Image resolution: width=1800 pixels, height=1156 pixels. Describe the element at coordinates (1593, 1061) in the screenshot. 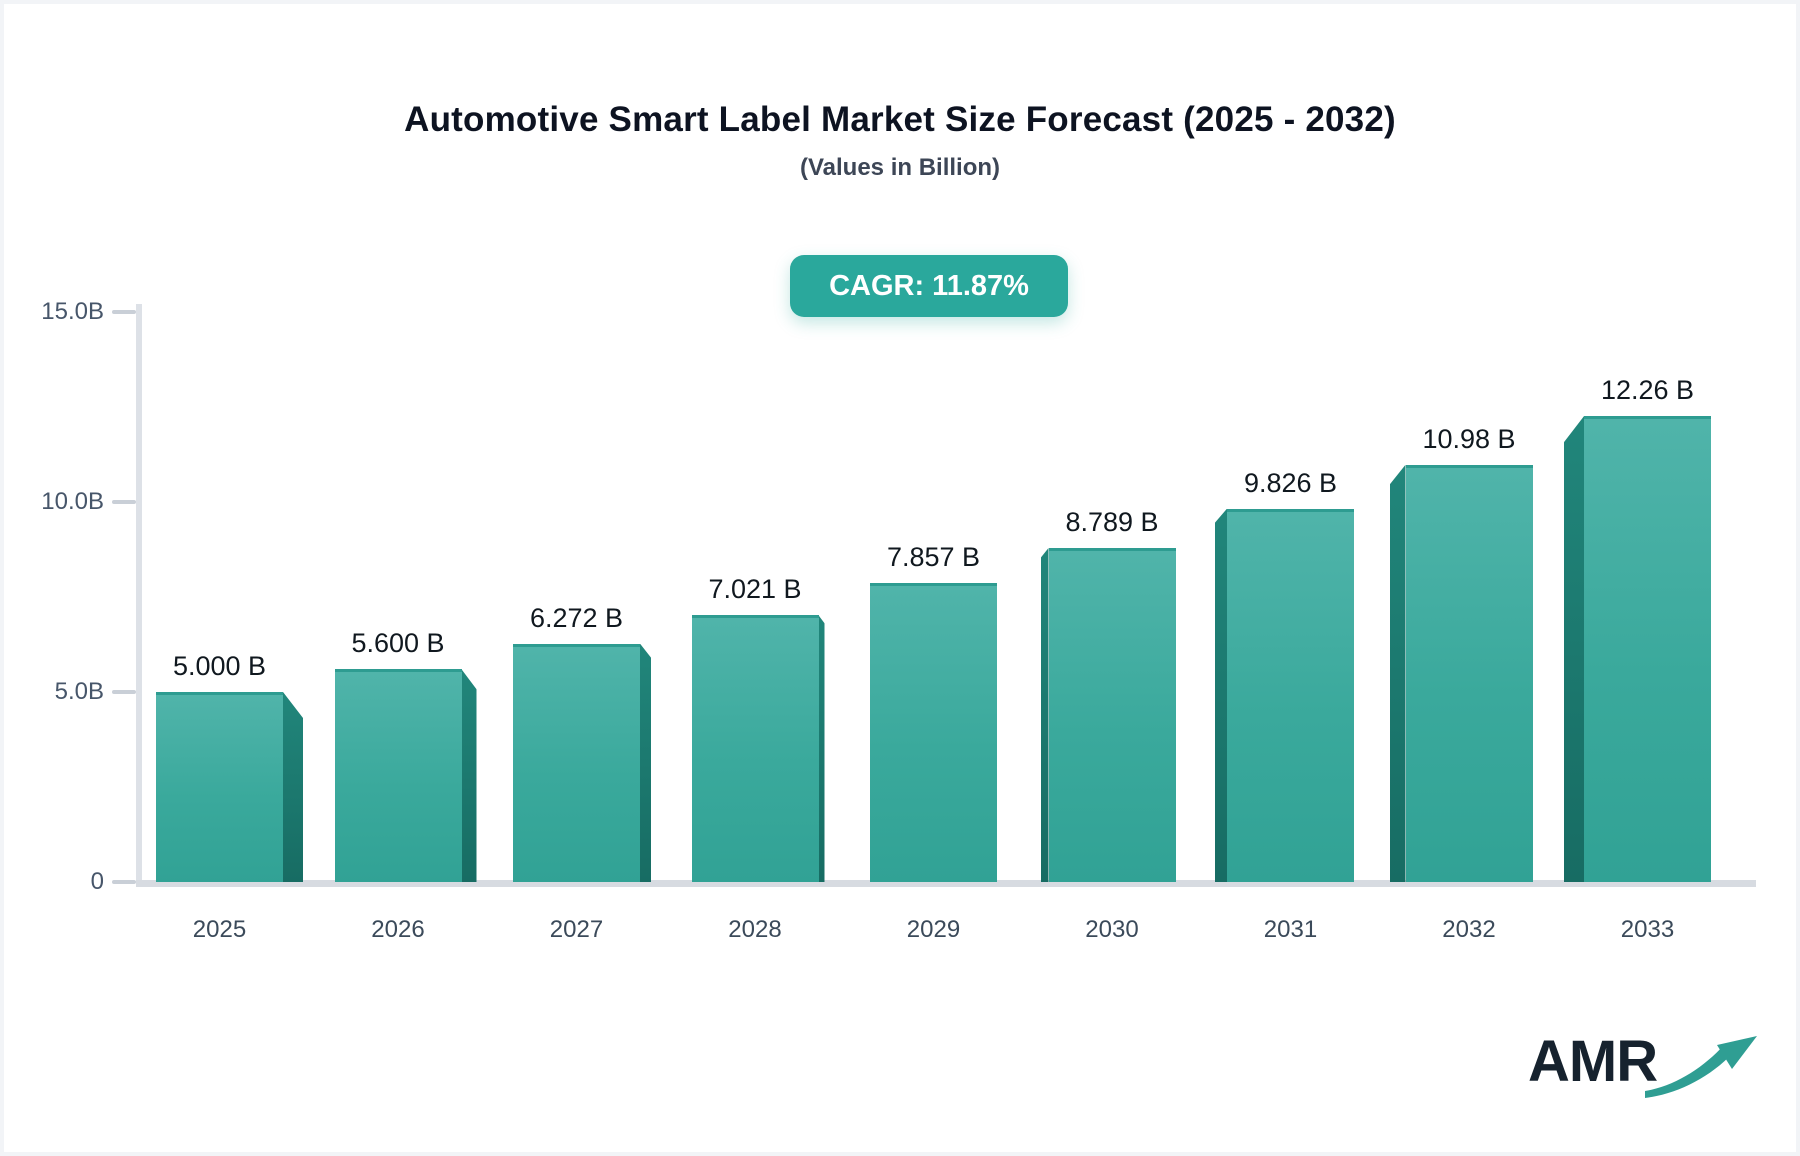

I see `amr-logo-text: AMR` at that location.